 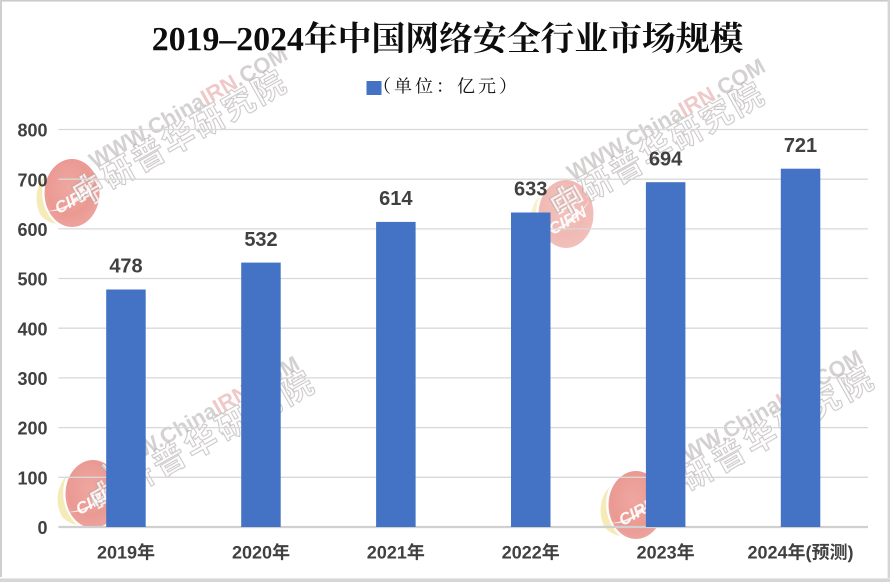 What do you see at coordinates (32, 280) in the screenshot?
I see `svg-text: 500` at bounding box center [32, 280].